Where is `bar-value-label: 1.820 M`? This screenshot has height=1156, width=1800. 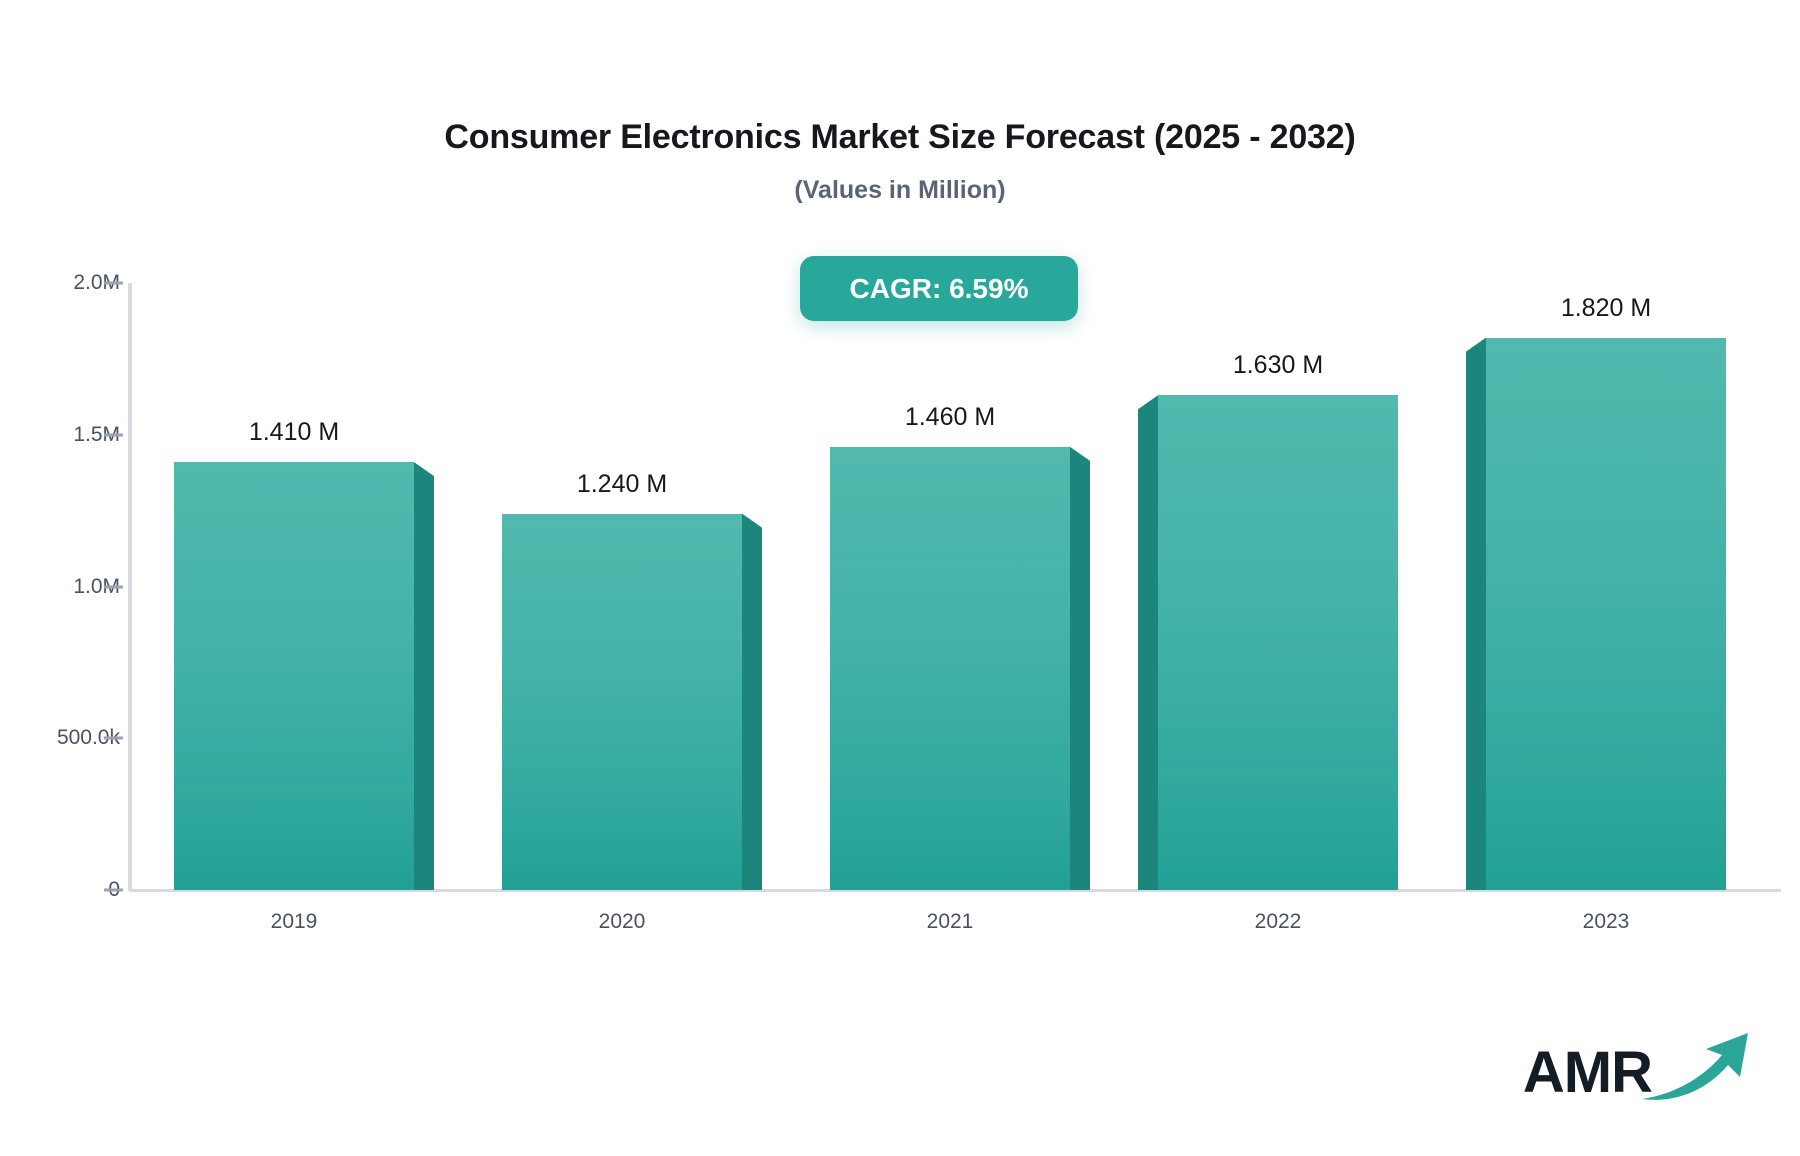 bar-value-label: 1.820 M is located at coordinates (1606, 307).